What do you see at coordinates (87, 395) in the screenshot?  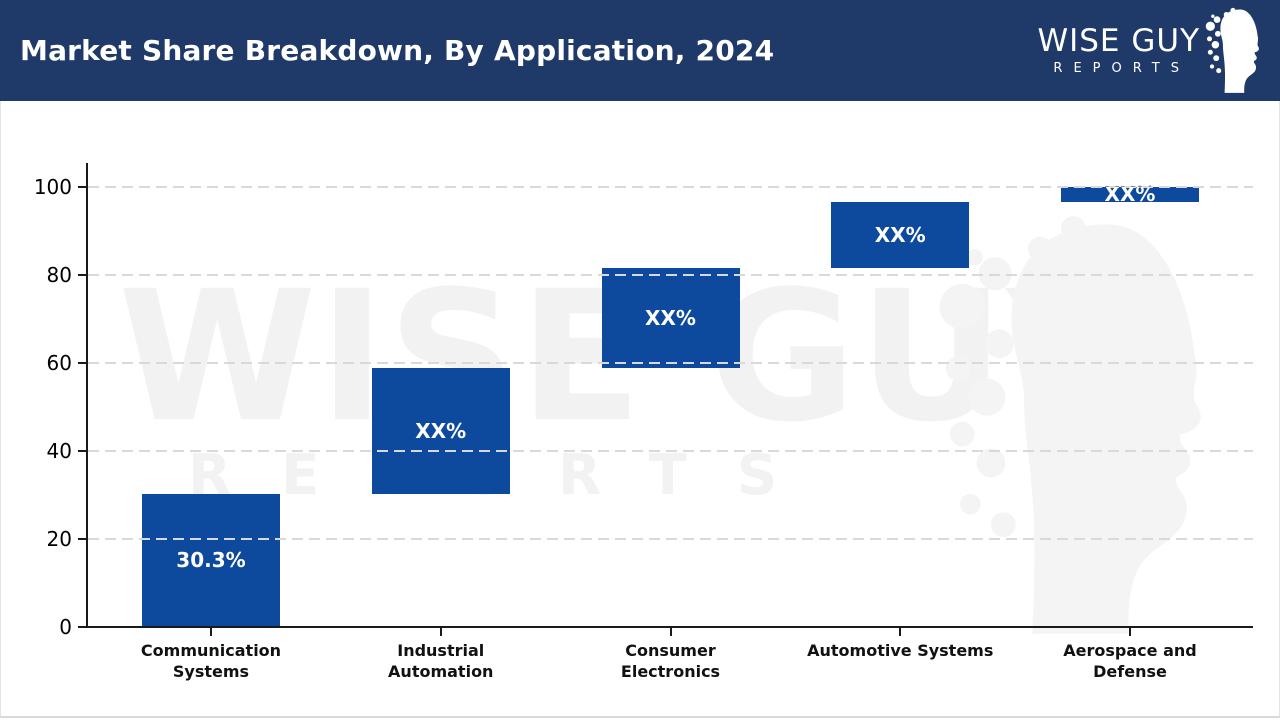 I see `y-axis-line` at bounding box center [87, 395].